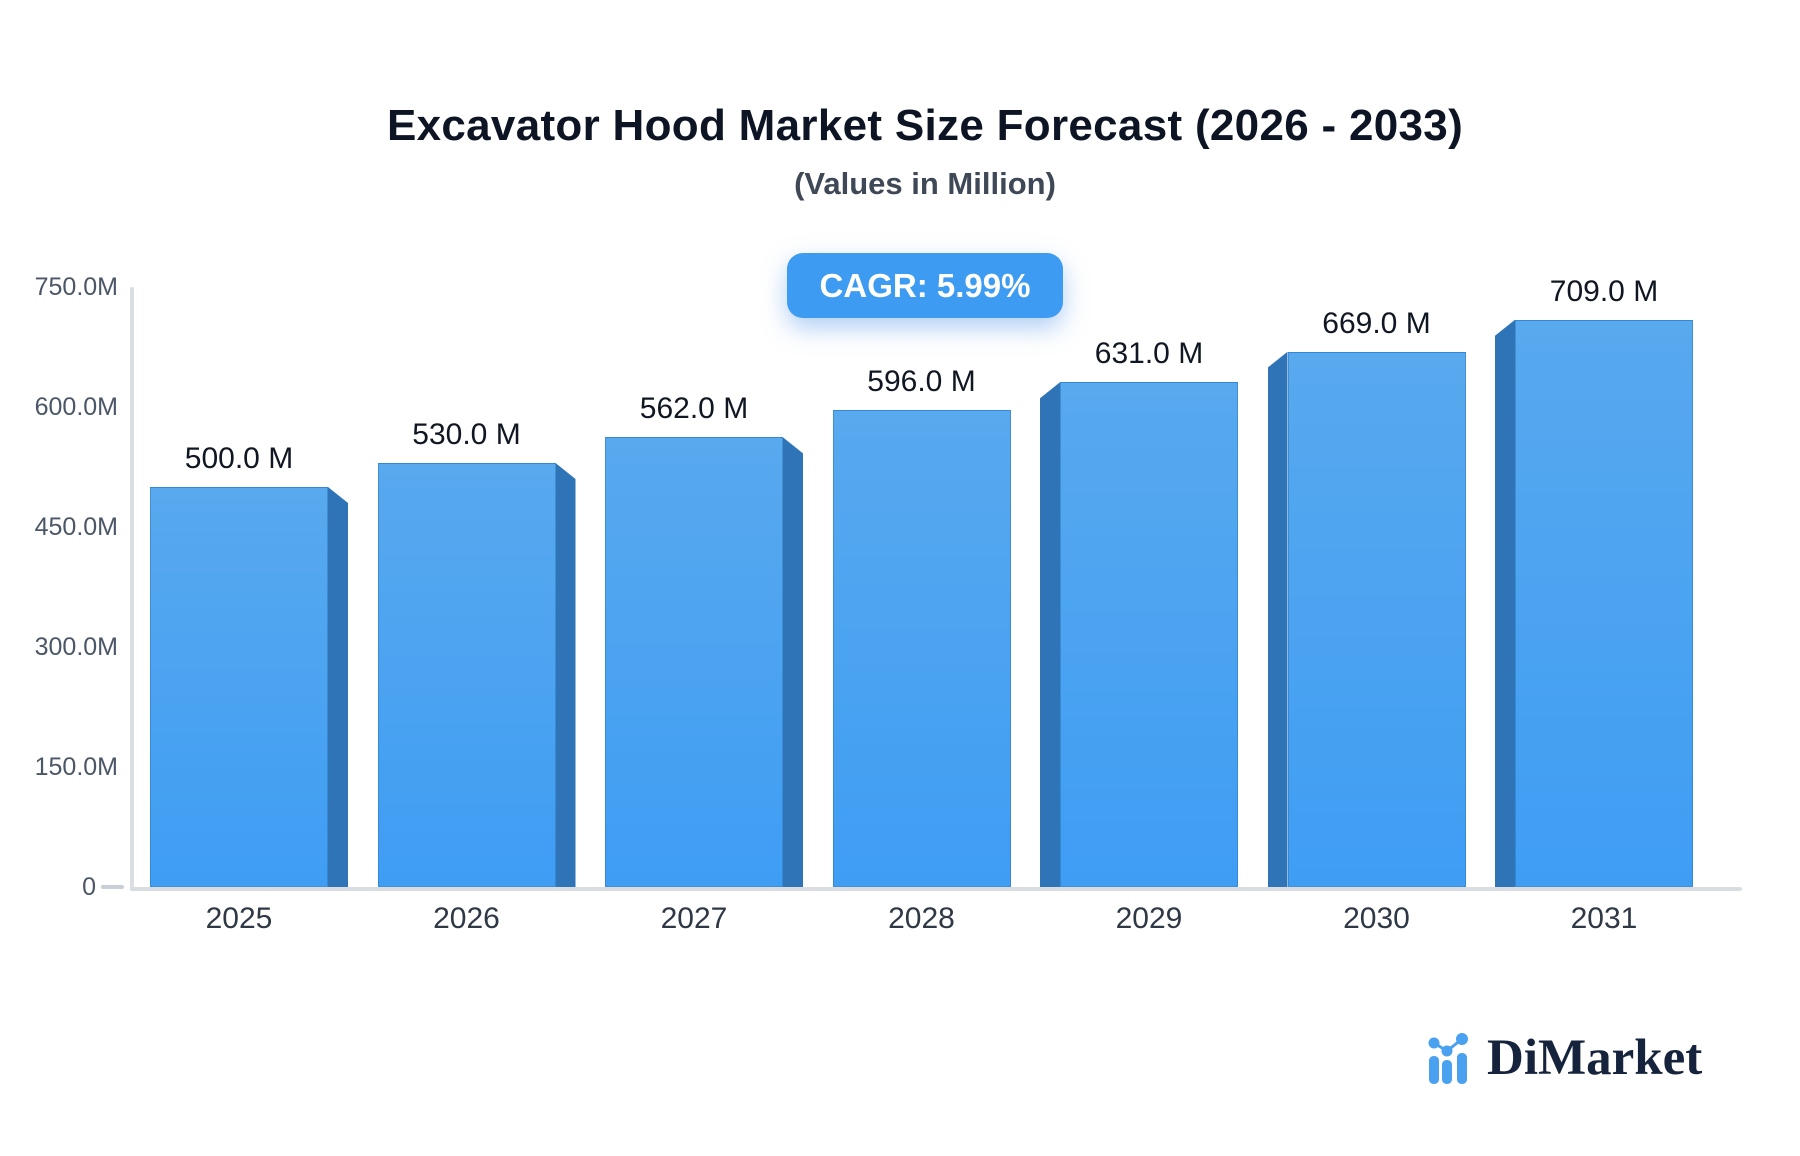  I want to click on chart-subtitle: (Values in Million), so click(925, 183).